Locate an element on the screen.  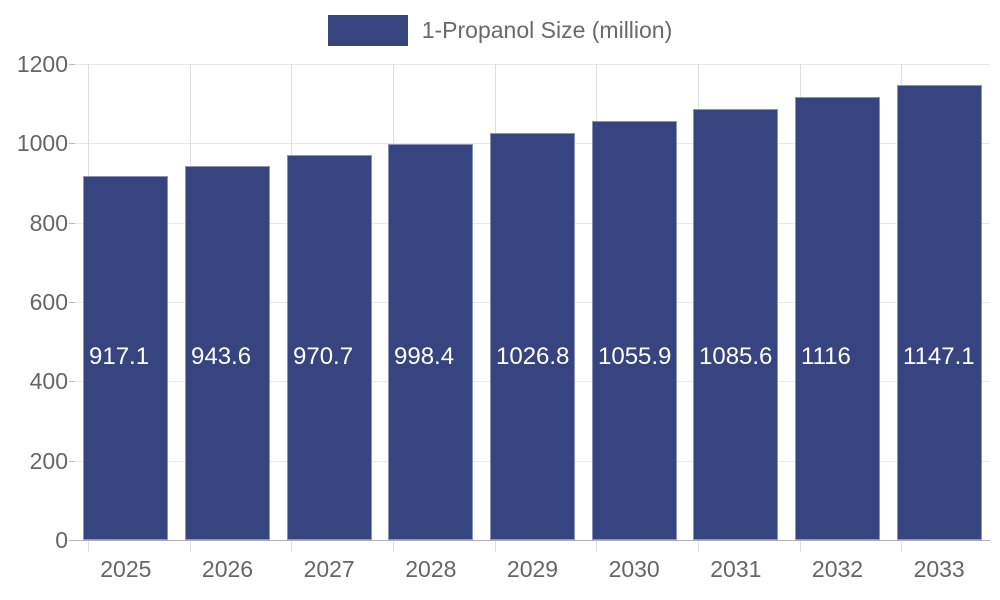
x-tick-label: 2026 is located at coordinates (227, 569).